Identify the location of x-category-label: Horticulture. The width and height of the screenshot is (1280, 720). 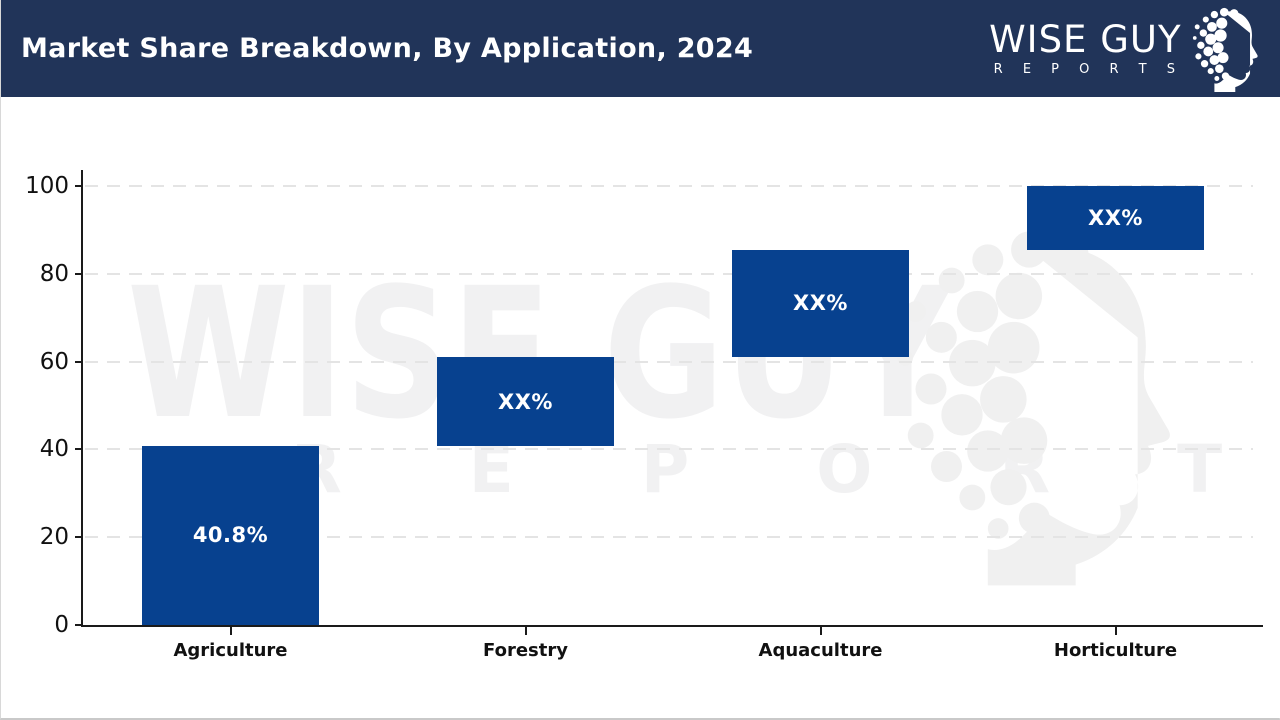
(1115, 650).